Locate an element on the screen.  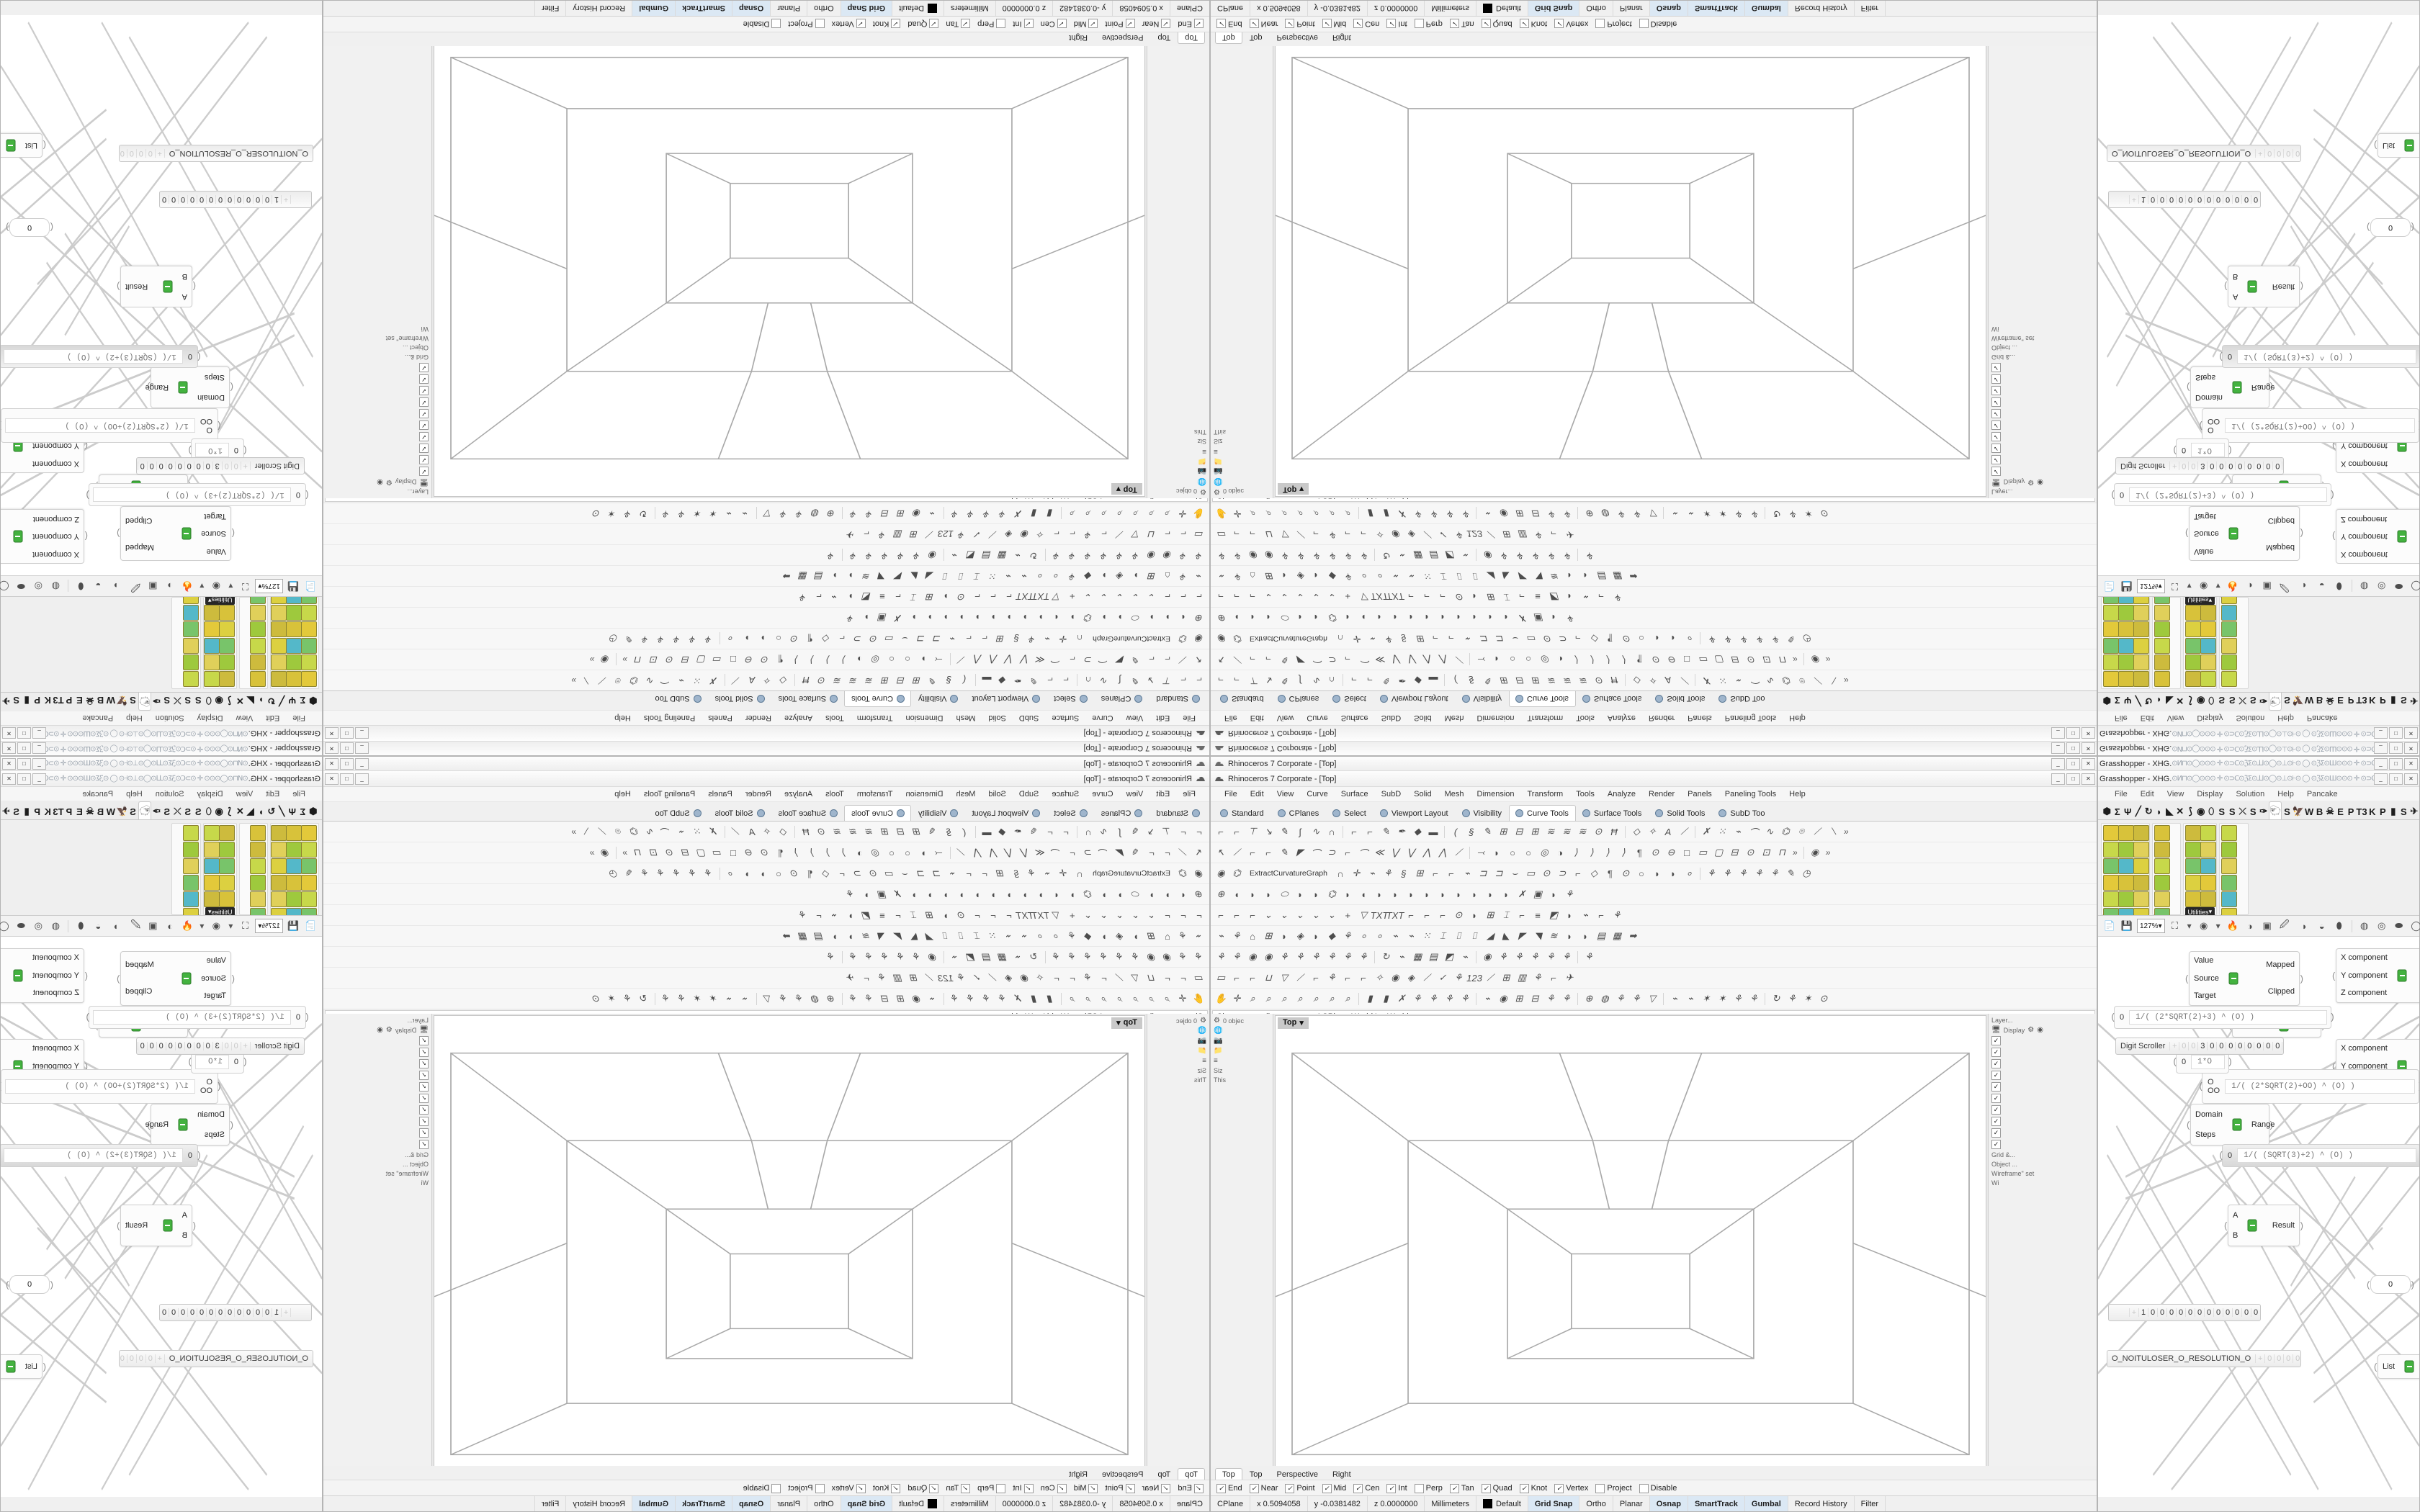
panel-checkbox: ✓ is located at coordinates (1996, 1052).